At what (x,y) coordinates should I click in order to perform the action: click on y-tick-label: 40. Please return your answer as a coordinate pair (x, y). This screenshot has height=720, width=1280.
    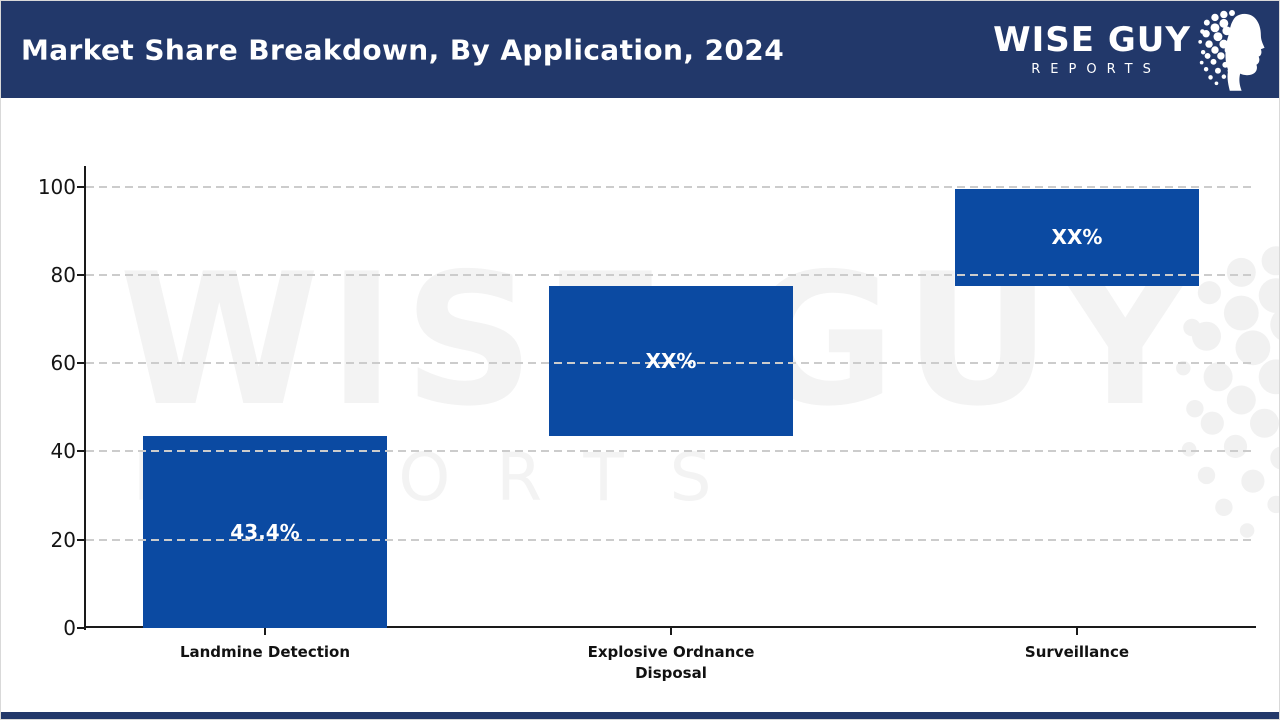
    Looking at the image, I should click on (63, 451).